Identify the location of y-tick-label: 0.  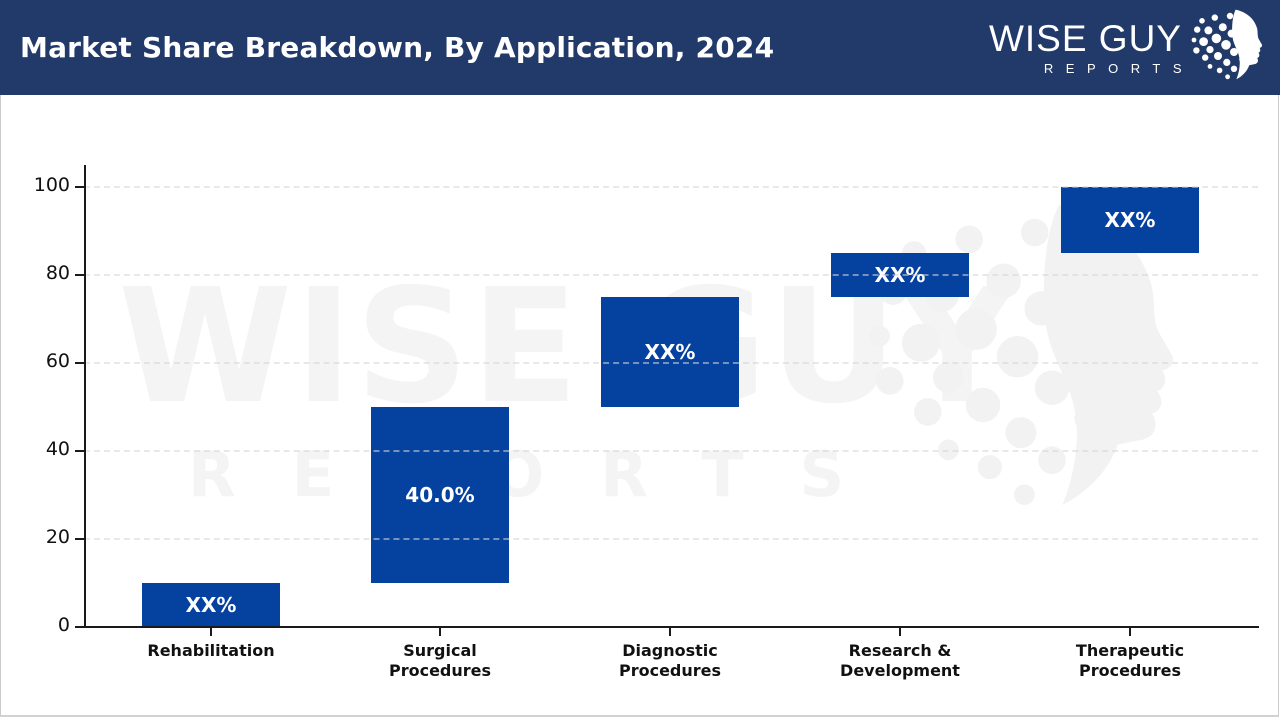
(63, 625).